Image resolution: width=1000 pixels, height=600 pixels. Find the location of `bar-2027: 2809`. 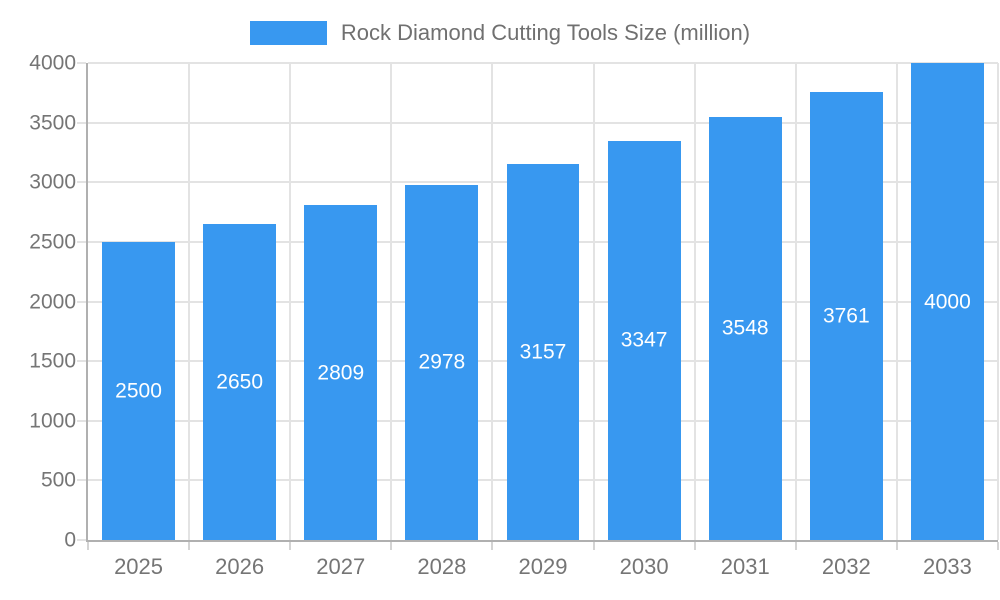

bar-2027: 2809 is located at coordinates (341, 372).